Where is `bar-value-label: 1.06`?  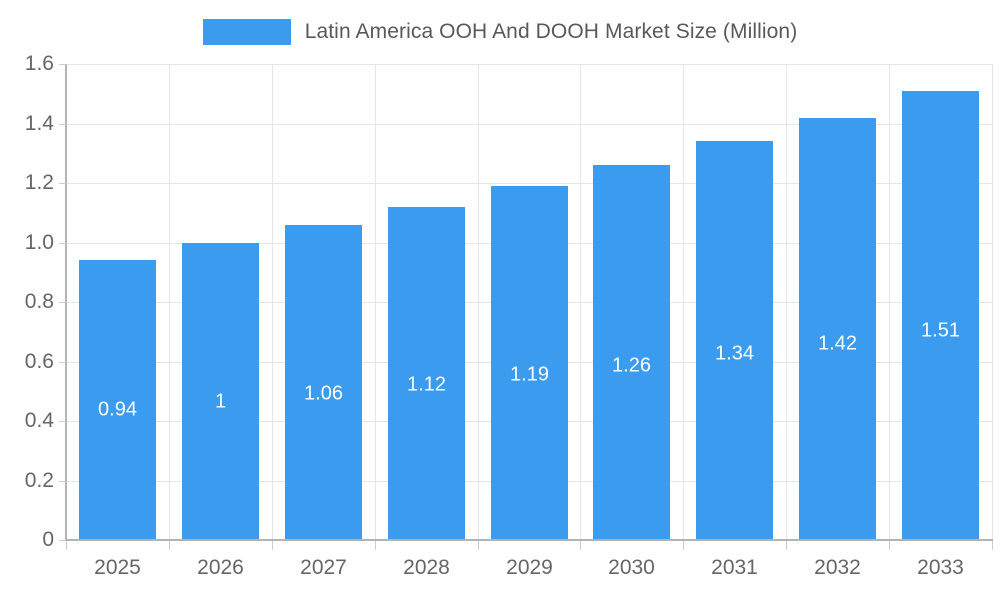 bar-value-label: 1.06 is located at coordinates (323, 393).